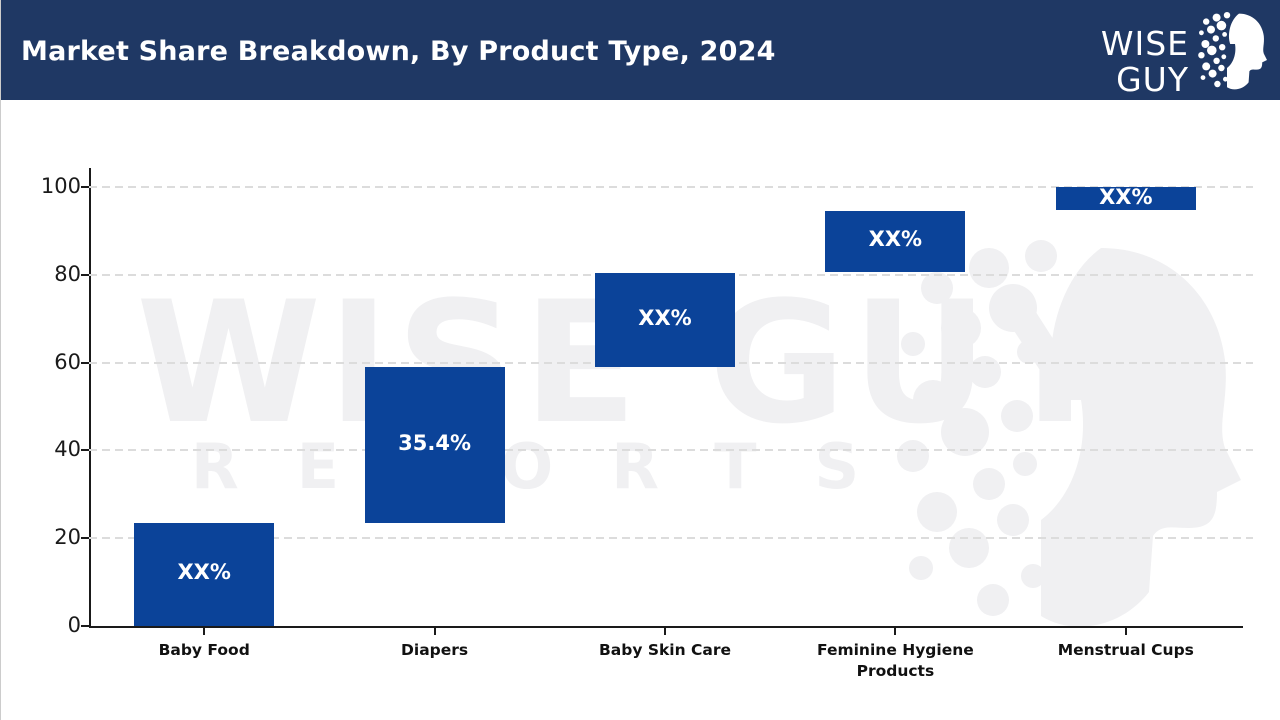  Describe the element at coordinates (67, 361) in the screenshot. I see `y-tick-label: 60` at that location.